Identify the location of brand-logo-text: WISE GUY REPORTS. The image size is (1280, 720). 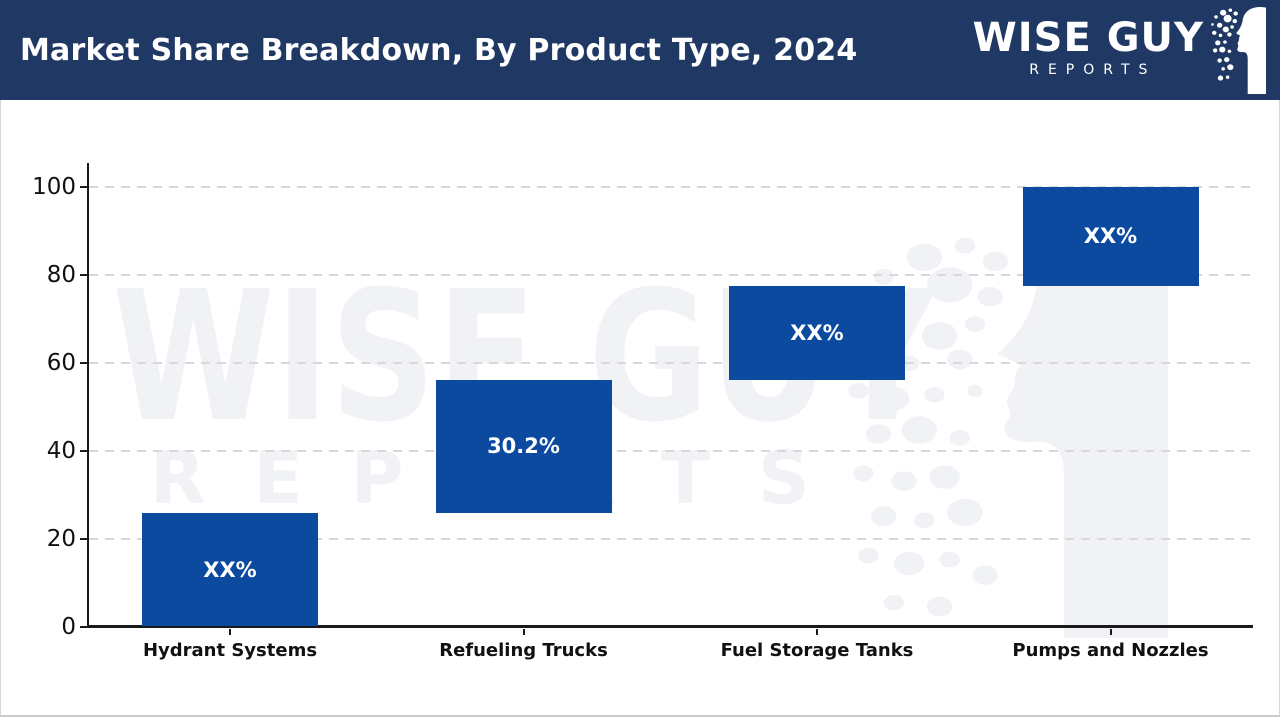
(1088, 47).